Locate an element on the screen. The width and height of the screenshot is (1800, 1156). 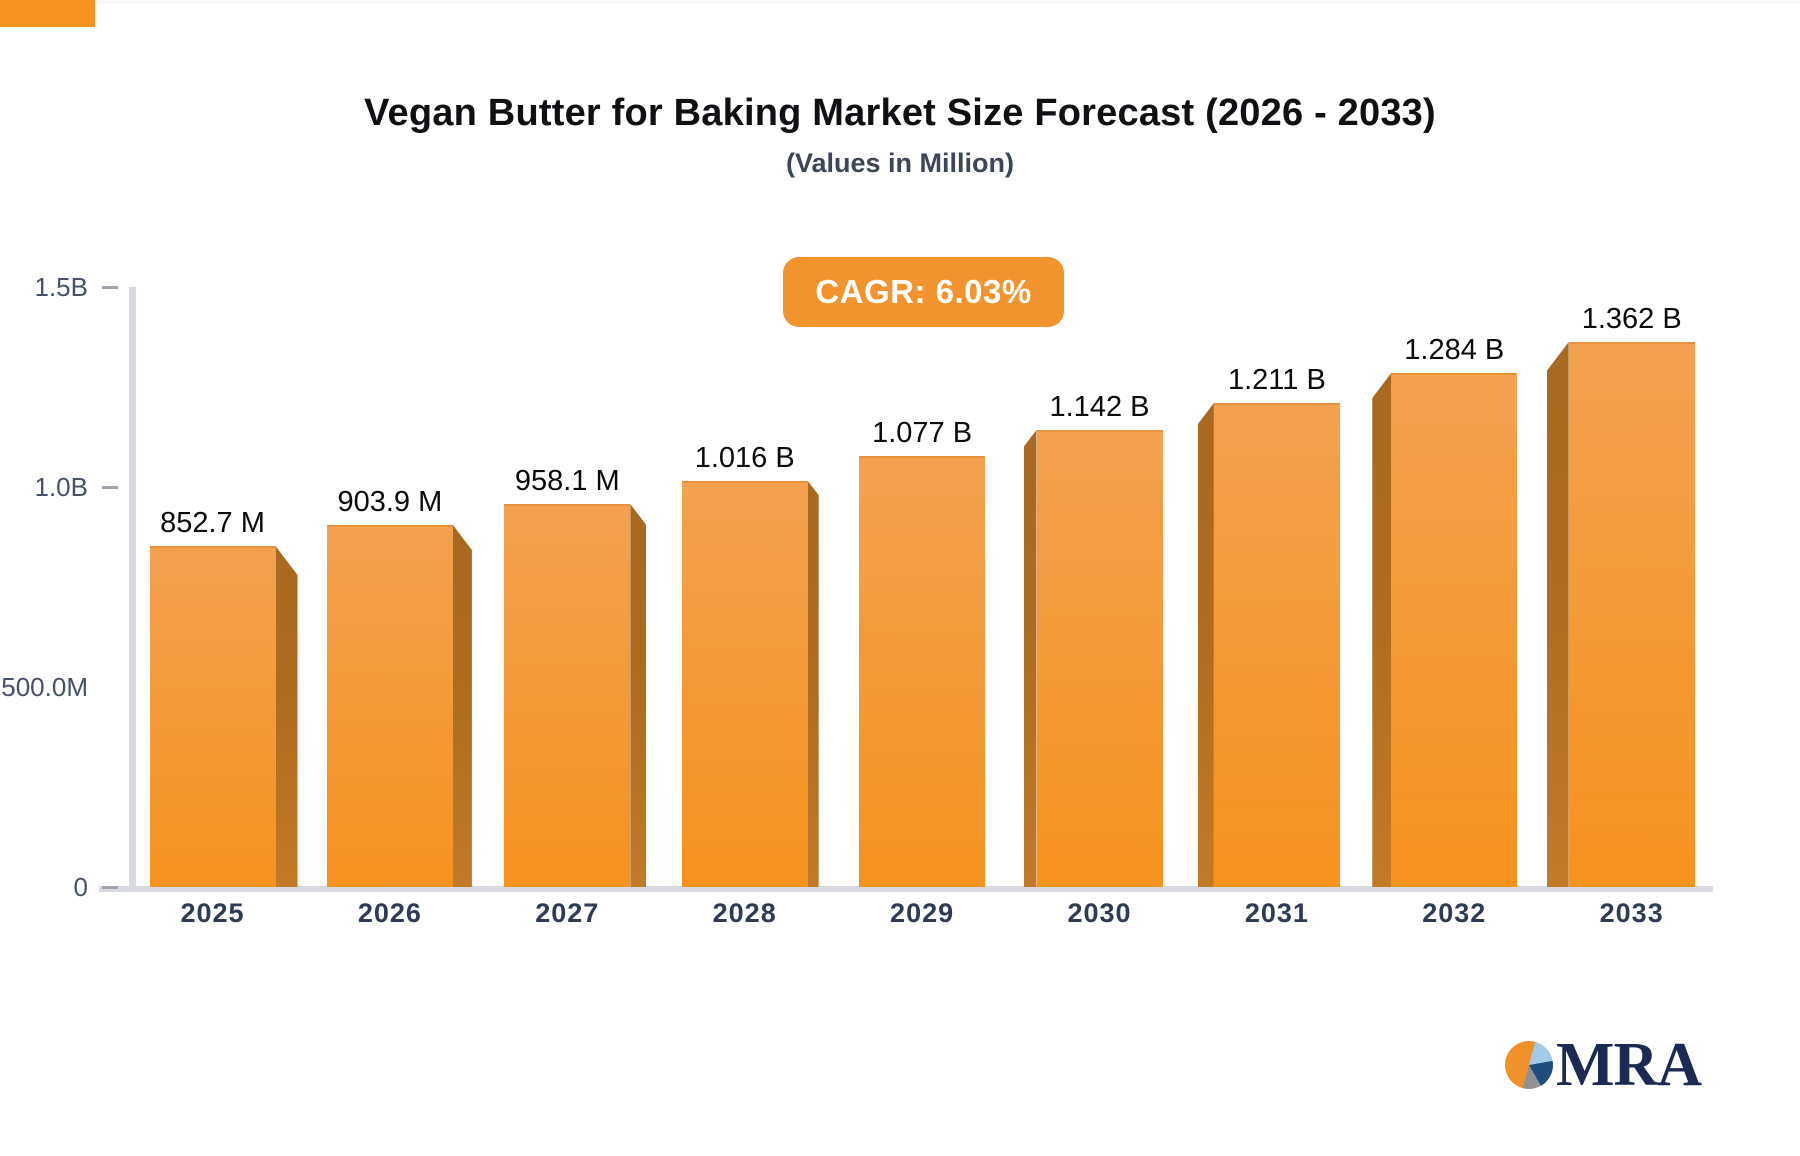
x-axis-label-2032: 2032 is located at coordinates (1454, 913).